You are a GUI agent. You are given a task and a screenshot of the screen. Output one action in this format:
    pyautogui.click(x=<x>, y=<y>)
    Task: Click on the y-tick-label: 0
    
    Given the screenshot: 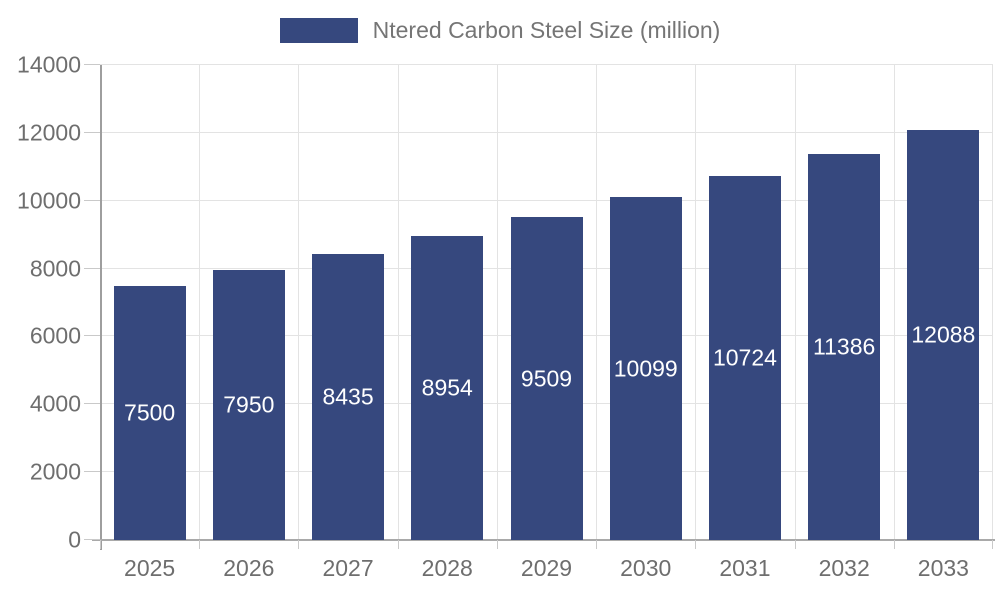 What is the action you would take?
    pyautogui.click(x=74, y=539)
    